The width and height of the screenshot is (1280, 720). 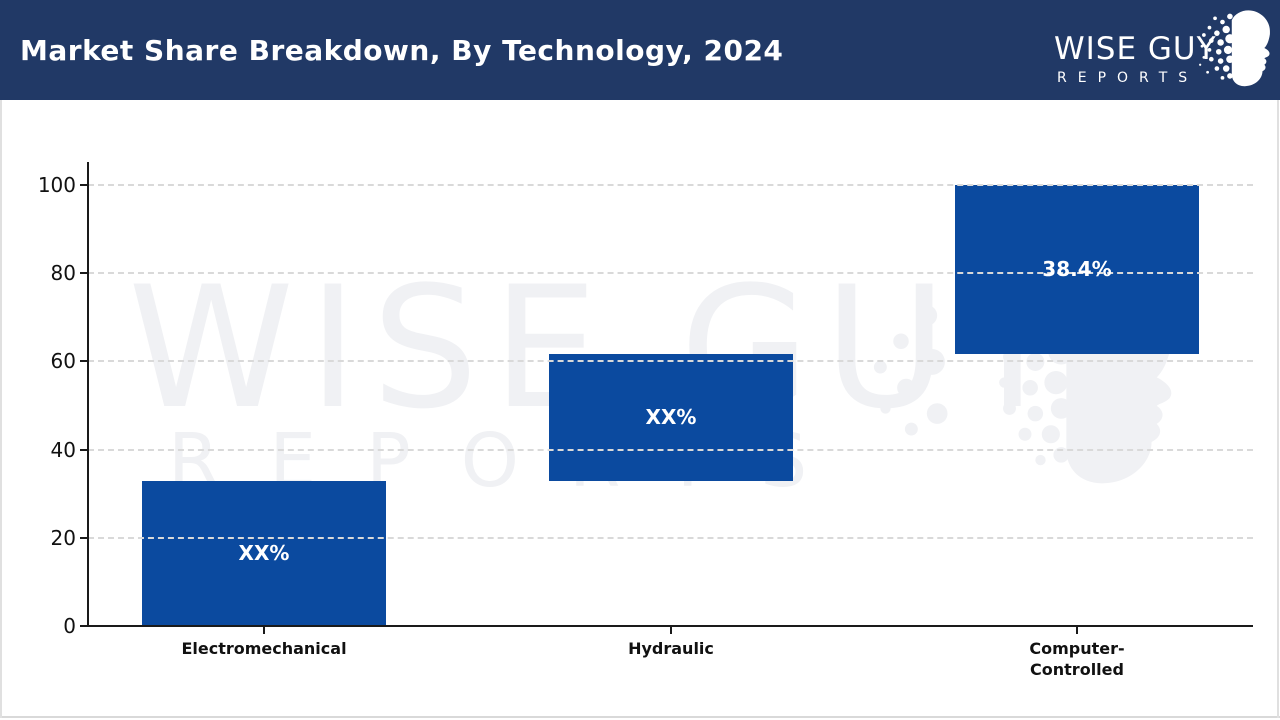 What do you see at coordinates (1235, 48) in the screenshot?
I see `logo-face-icon` at bounding box center [1235, 48].